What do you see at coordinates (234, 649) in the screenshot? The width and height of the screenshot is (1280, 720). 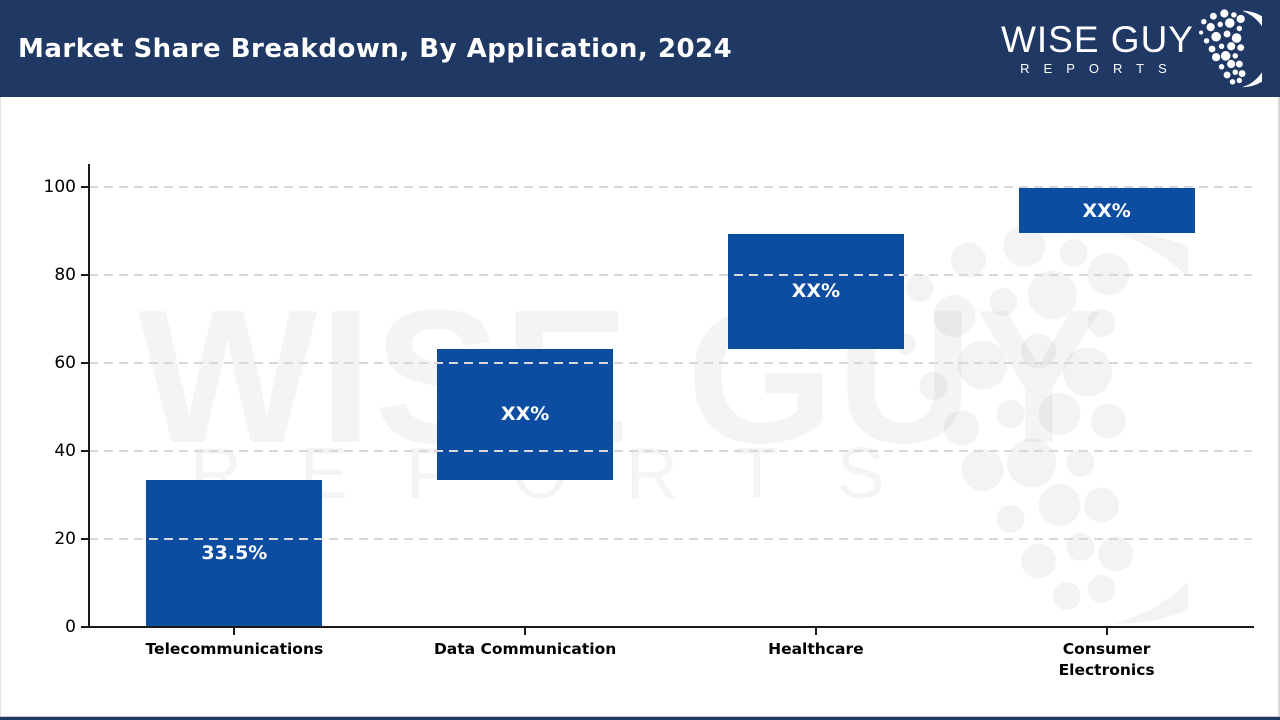 I see `x-tick-label: Telecommunications` at bounding box center [234, 649].